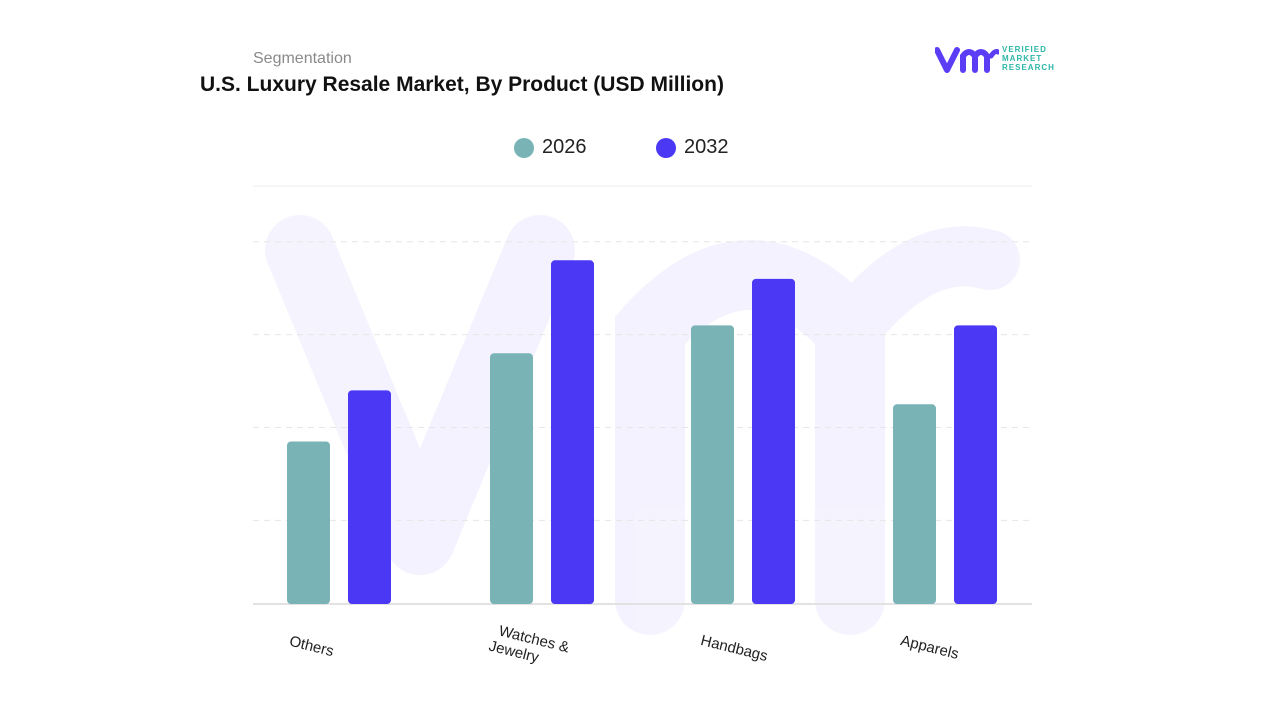 The height and width of the screenshot is (720, 1280). What do you see at coordinates (564, 147) in the screenshot?
I see `legend-label-2026: 2026` at bounding box center [564, 147].